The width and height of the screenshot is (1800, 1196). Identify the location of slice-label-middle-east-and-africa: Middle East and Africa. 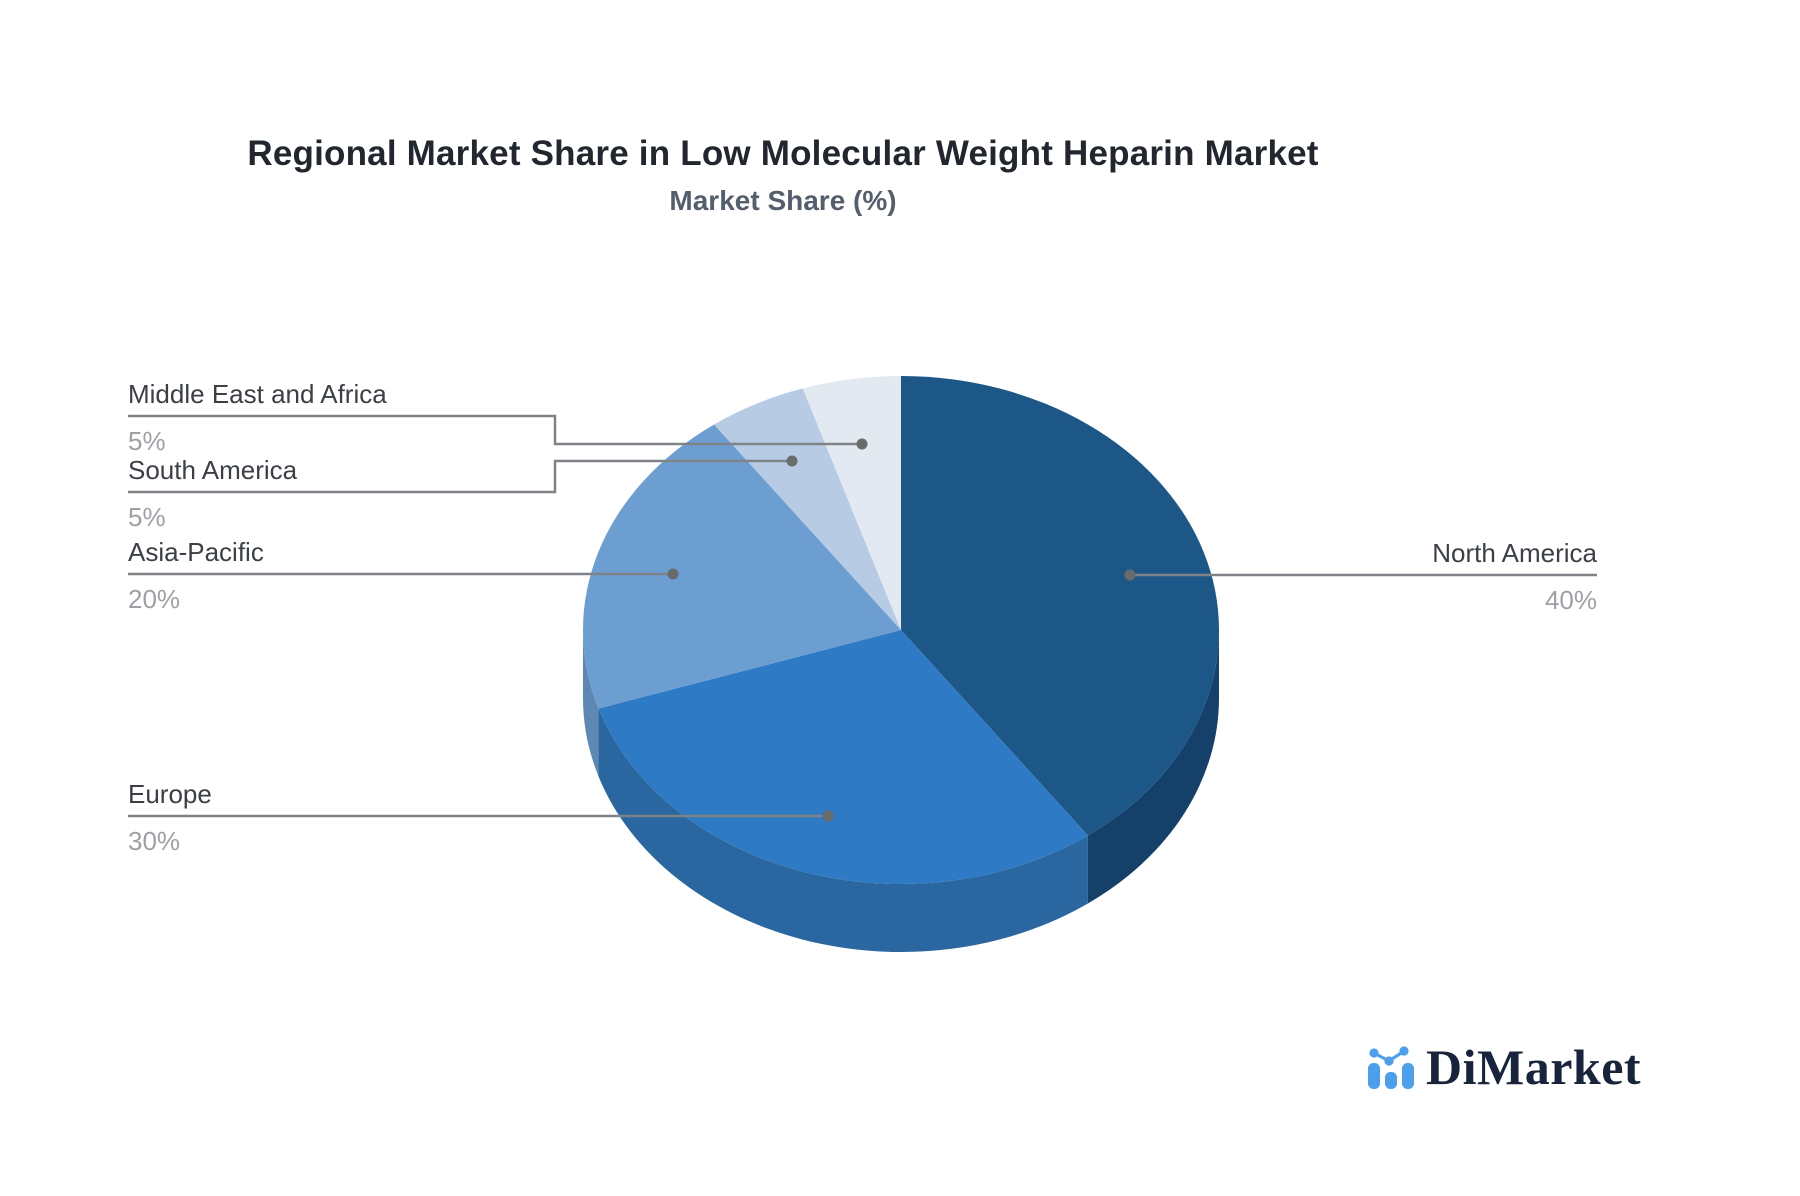
(257, 394).